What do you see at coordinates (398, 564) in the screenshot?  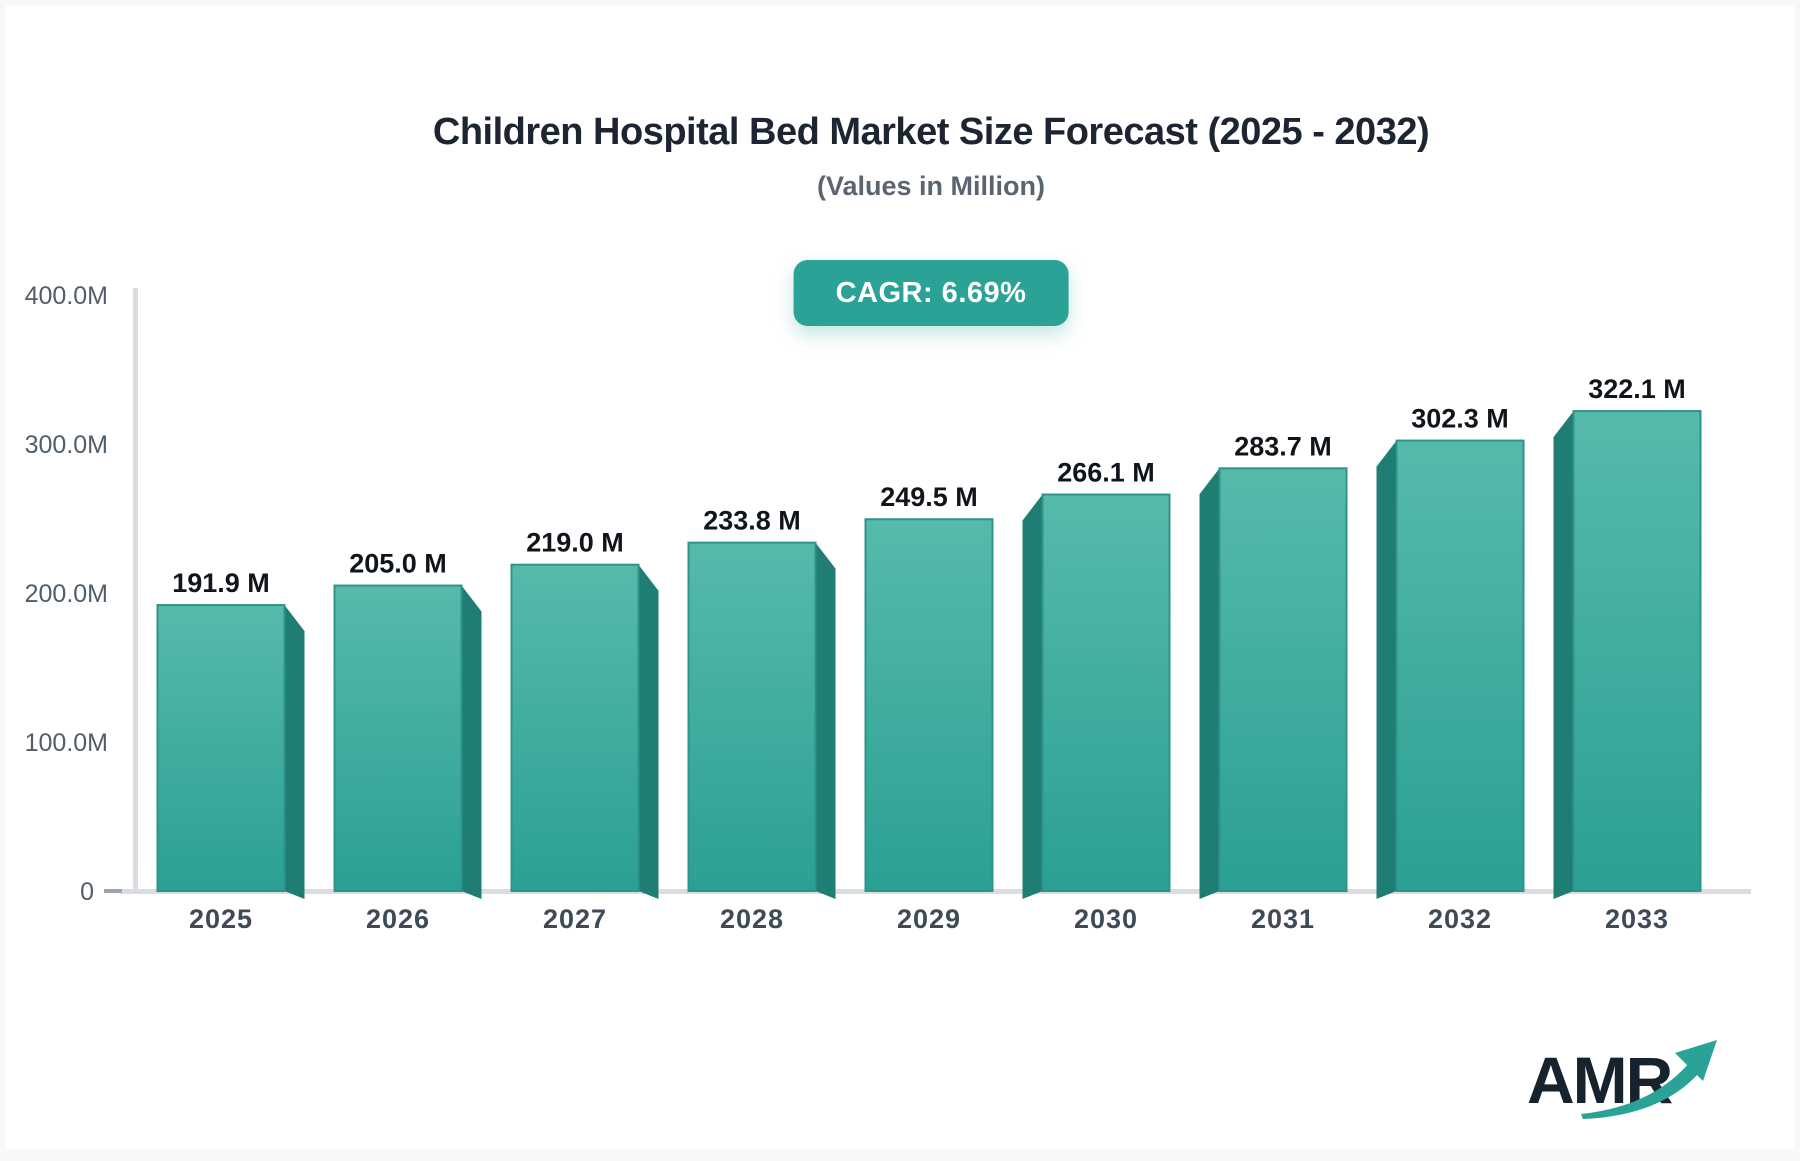 I see `bar-value-label: 205.0 M` at bounding box center [398, 564].